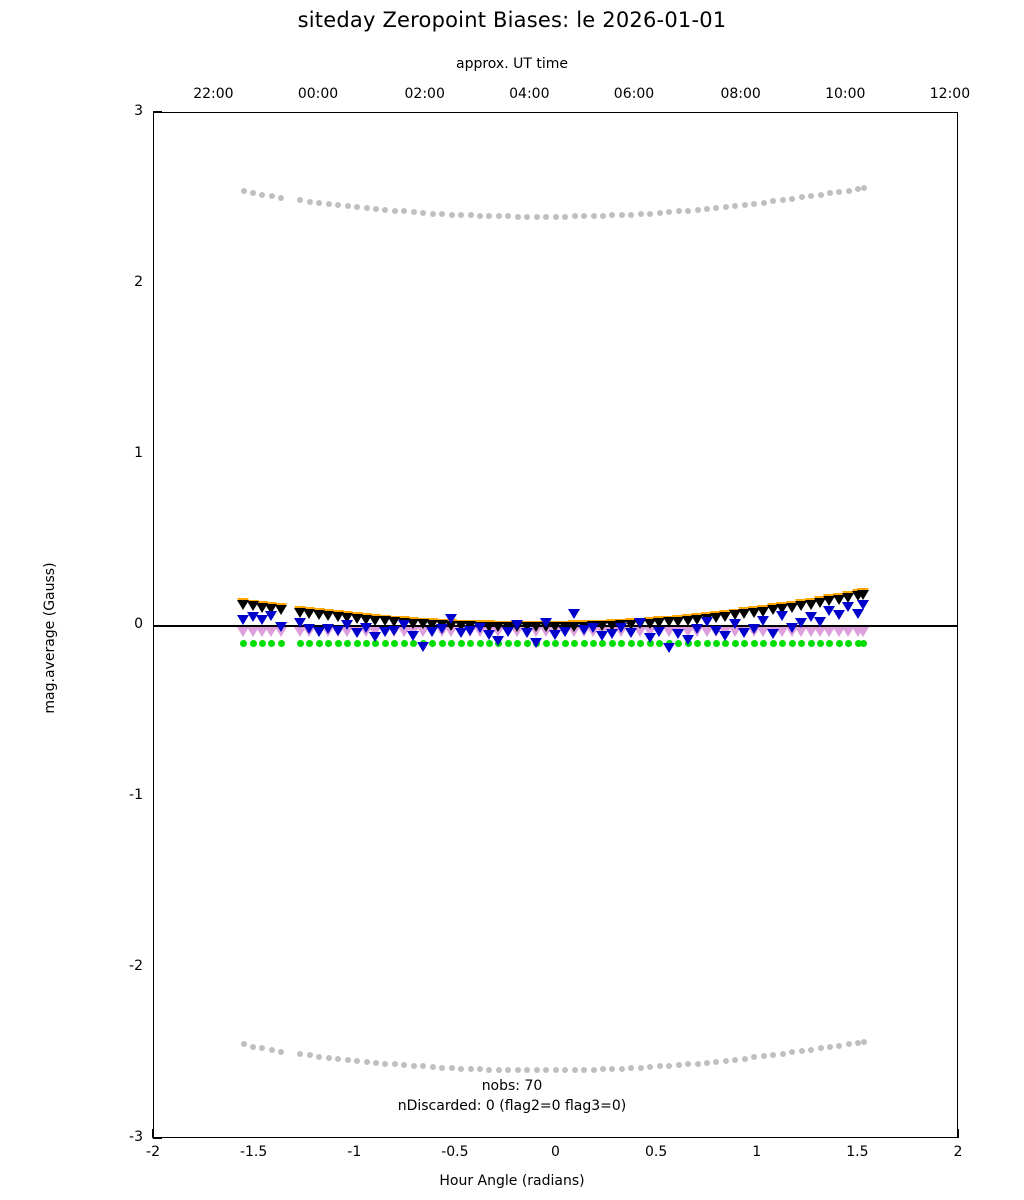  I want to click on y-tick-label: -1, so click(136, 795).